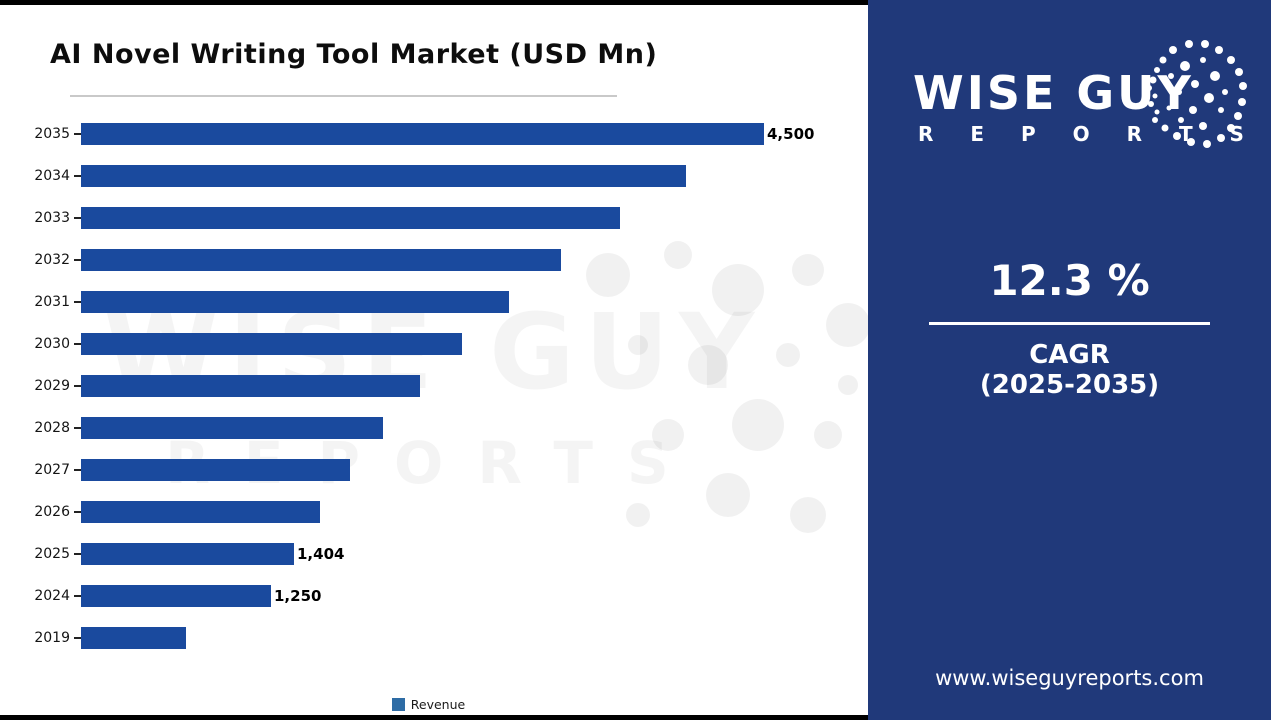 The height and width of the screenshot is (720, 1271). I want to click on chart-row: 2035 4,500, so click(437, 134).